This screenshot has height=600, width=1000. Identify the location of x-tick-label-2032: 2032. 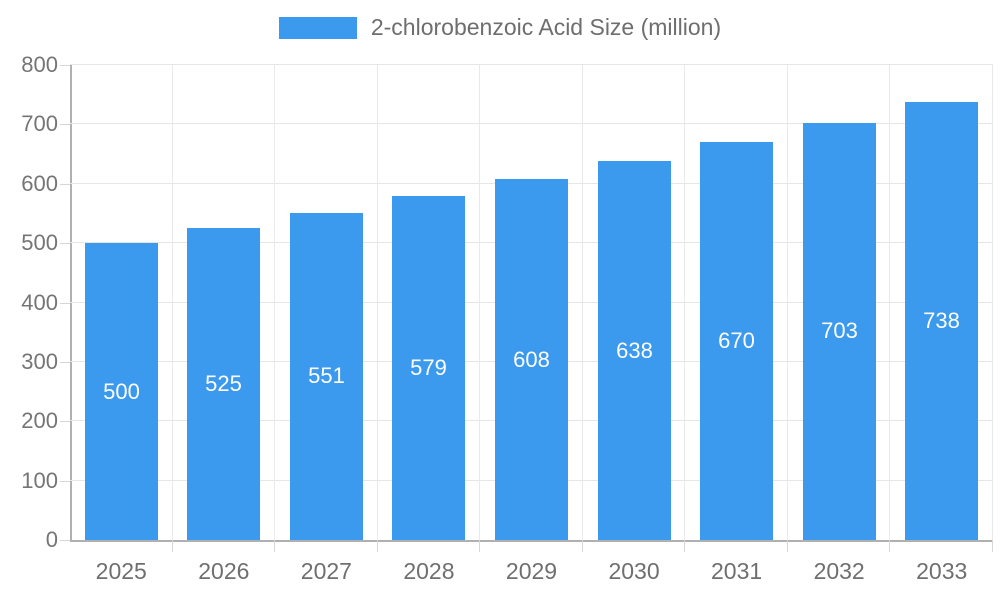
(839, 571).